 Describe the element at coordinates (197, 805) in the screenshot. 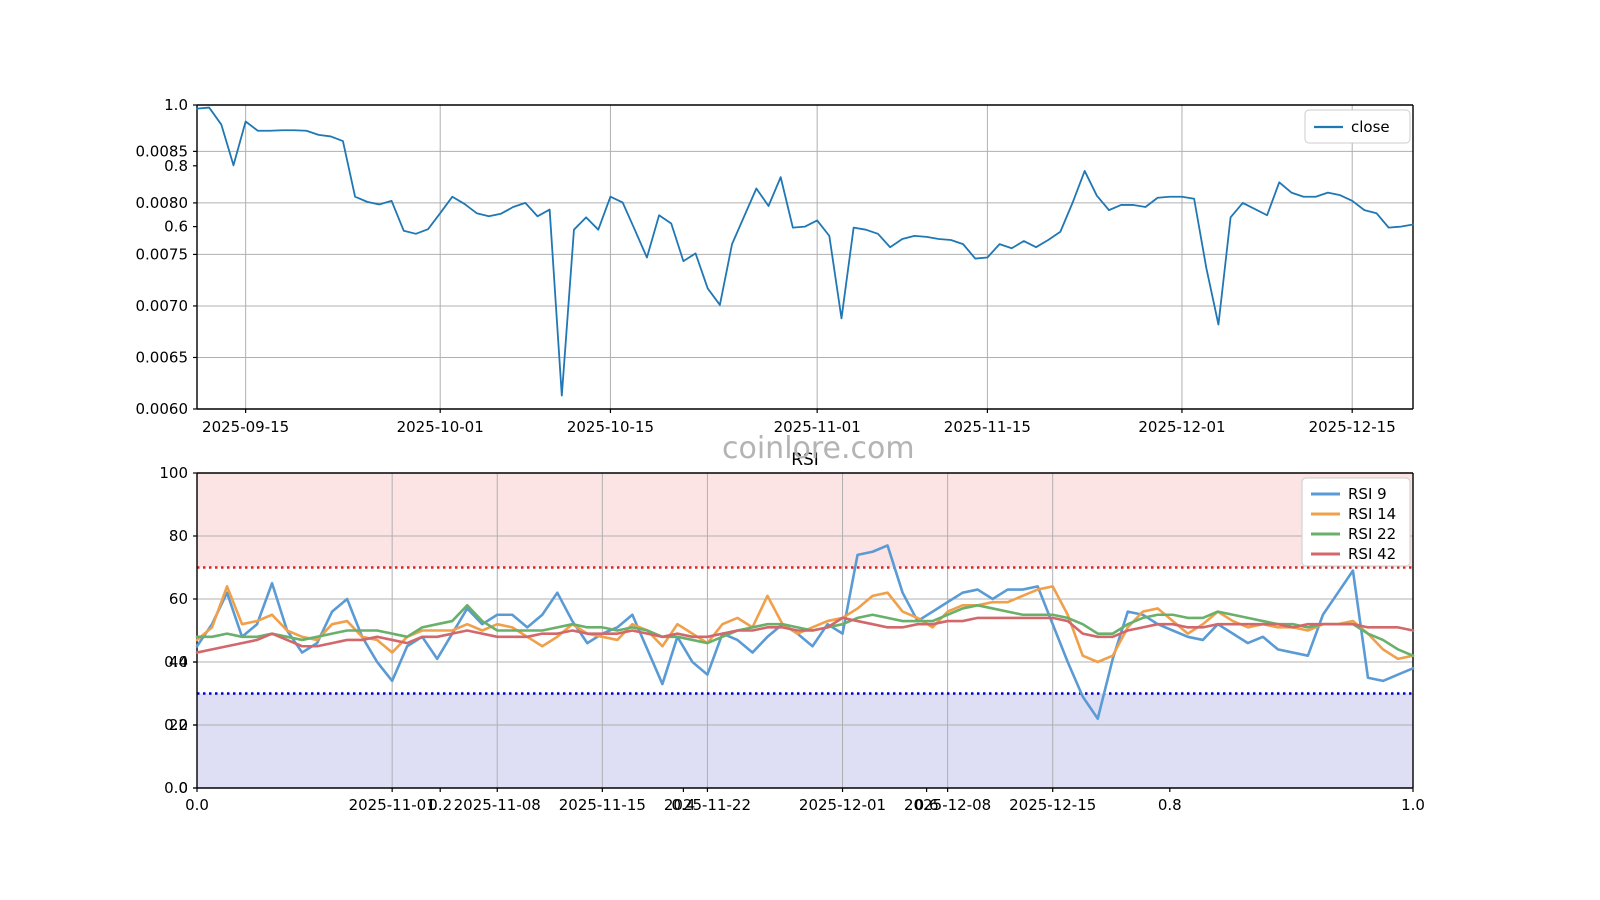

I see `rsi-xtick-overlay-label: 0.0` at that location.